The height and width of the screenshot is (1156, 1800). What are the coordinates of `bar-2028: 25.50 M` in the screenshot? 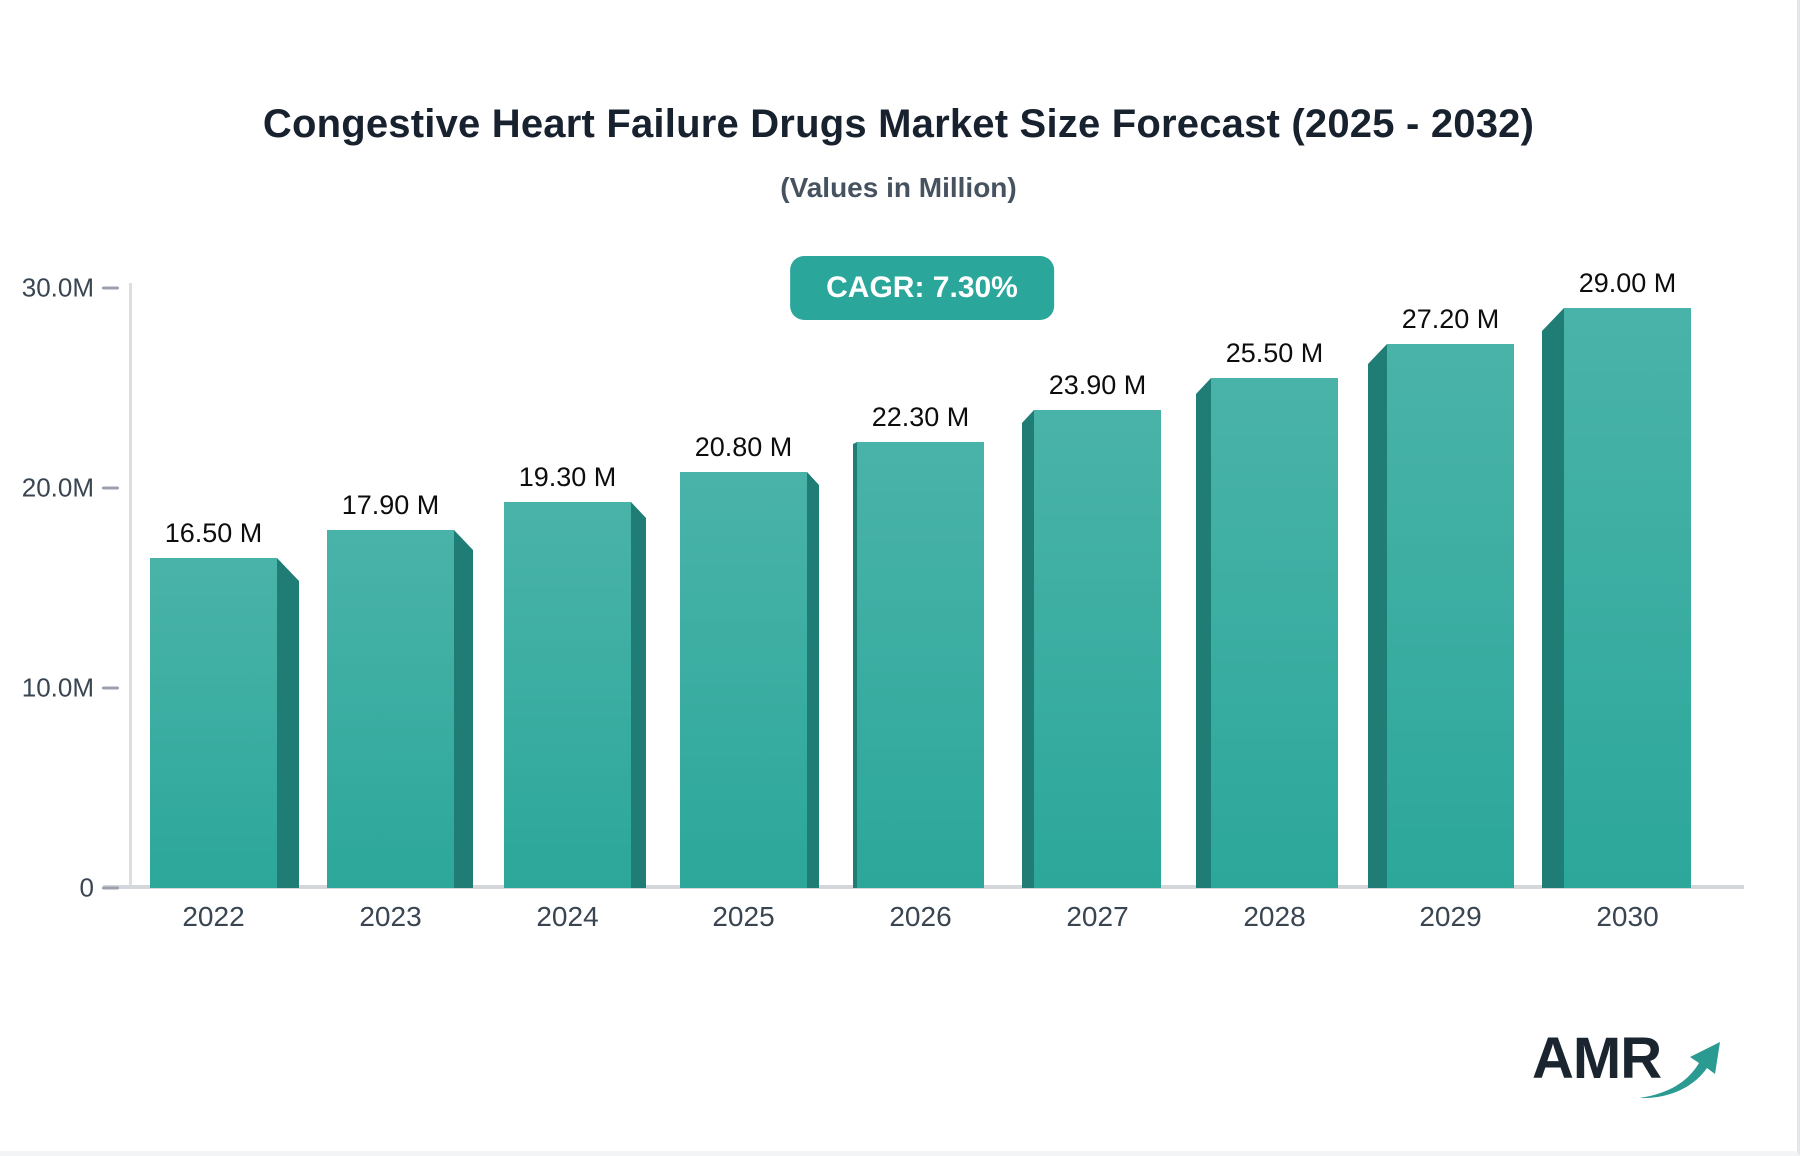 It's located at (1267, 613).